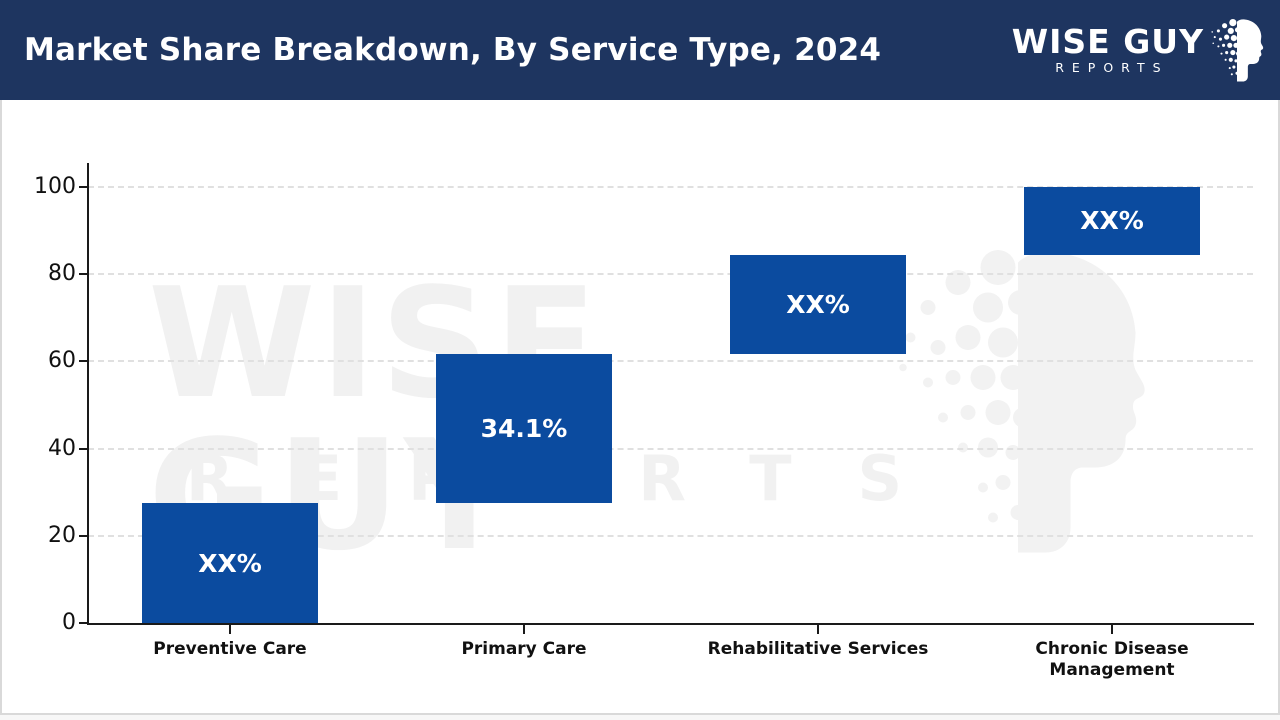 The image size is (1280, 720). I want to click on x-tick-label: Primary Care, so click(524, 649).